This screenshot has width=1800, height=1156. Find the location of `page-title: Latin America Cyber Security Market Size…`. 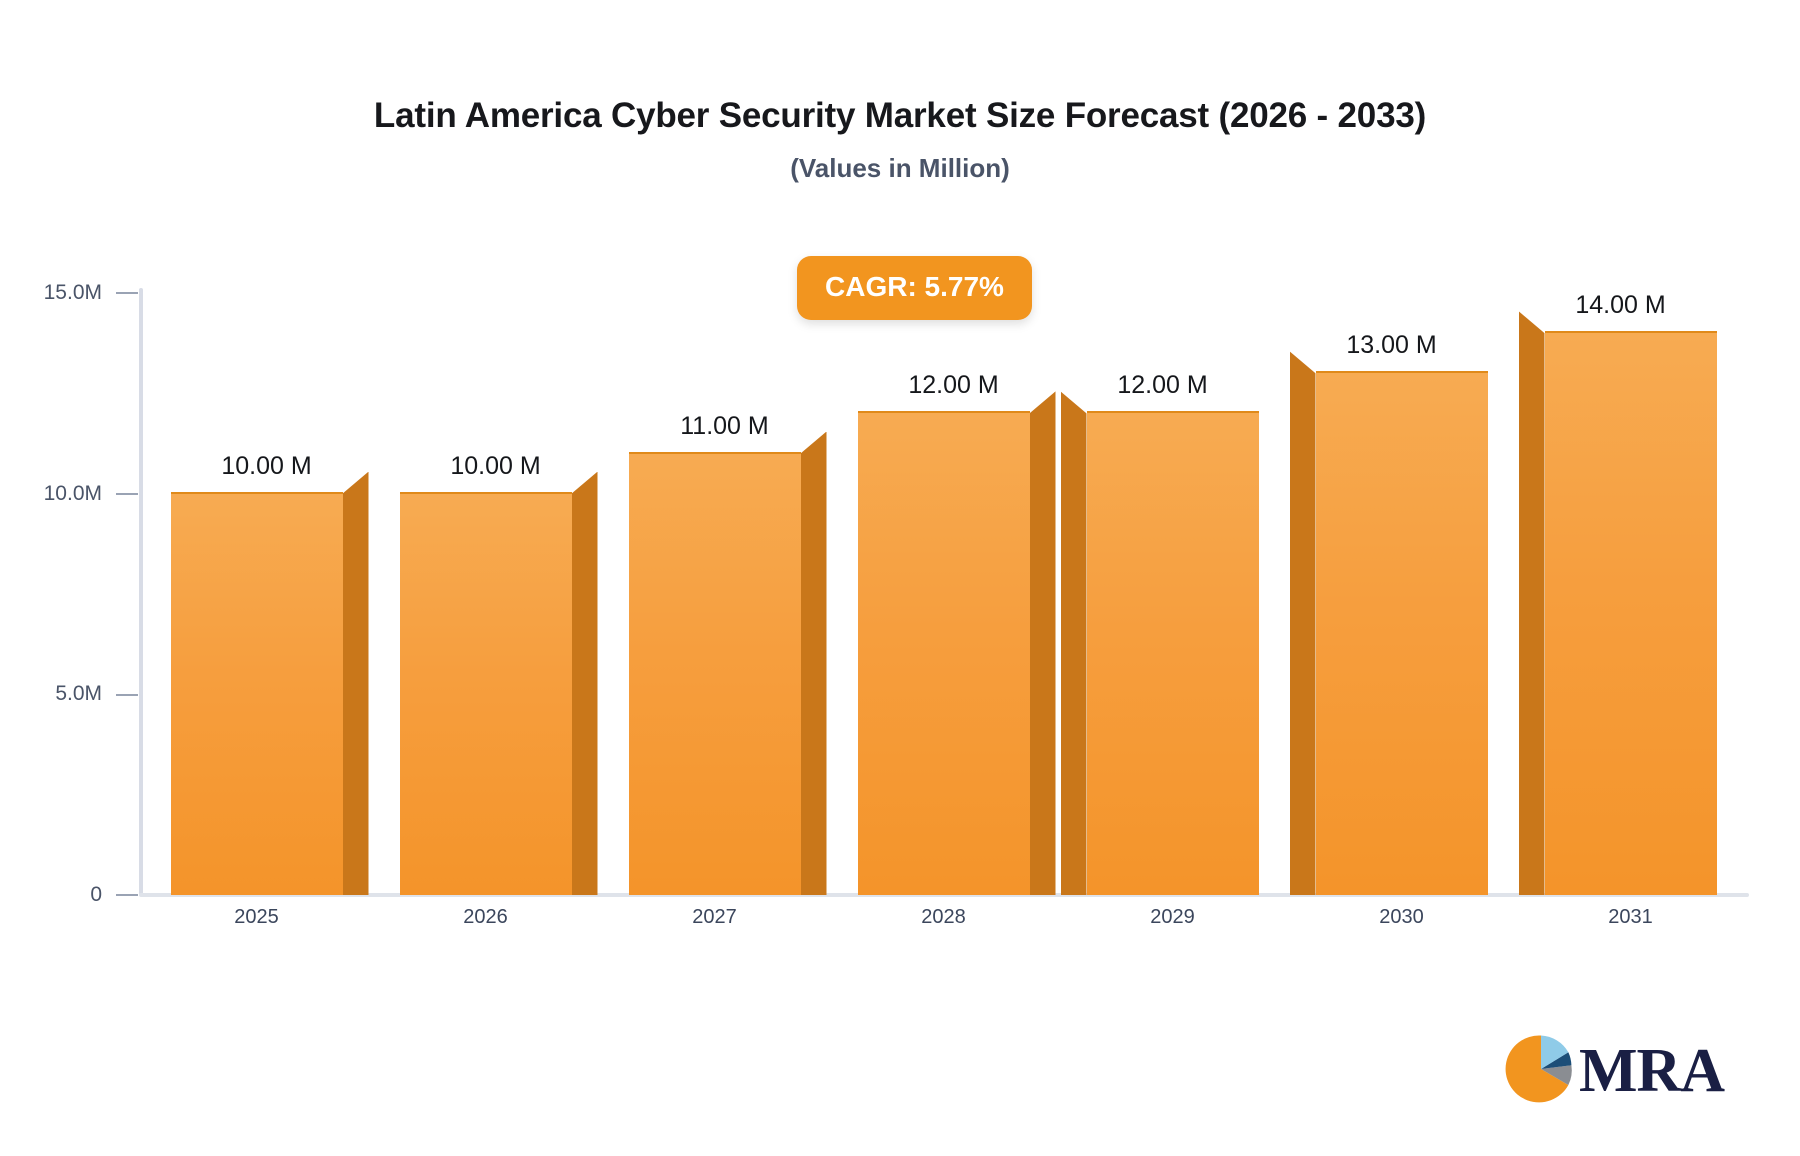

page-title: Latin America Cyber Security Market Size… is located at coordinates (900, 115).